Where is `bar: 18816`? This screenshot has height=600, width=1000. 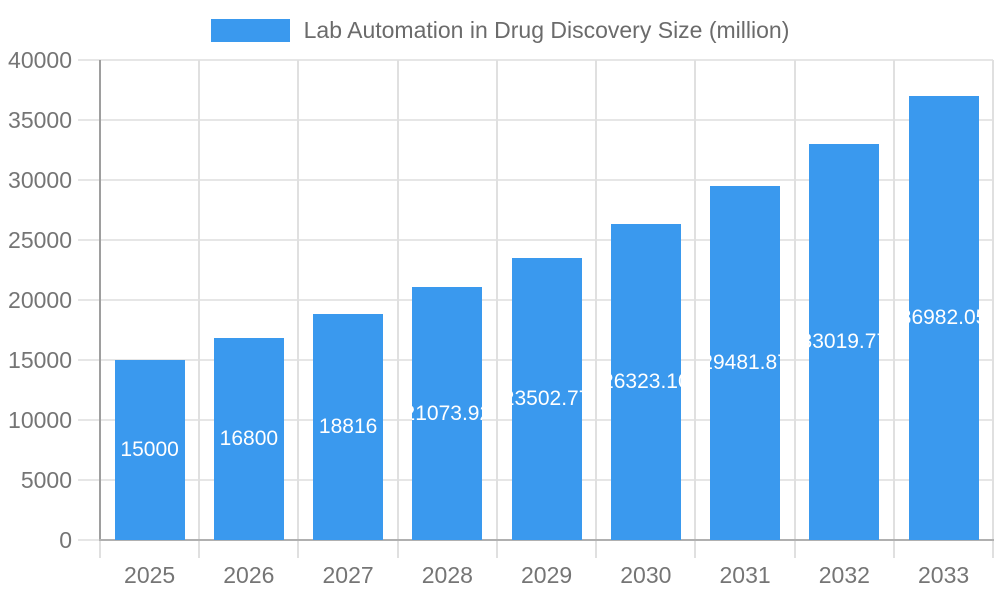 bar: 18816 is located at coordinates (348, 427).